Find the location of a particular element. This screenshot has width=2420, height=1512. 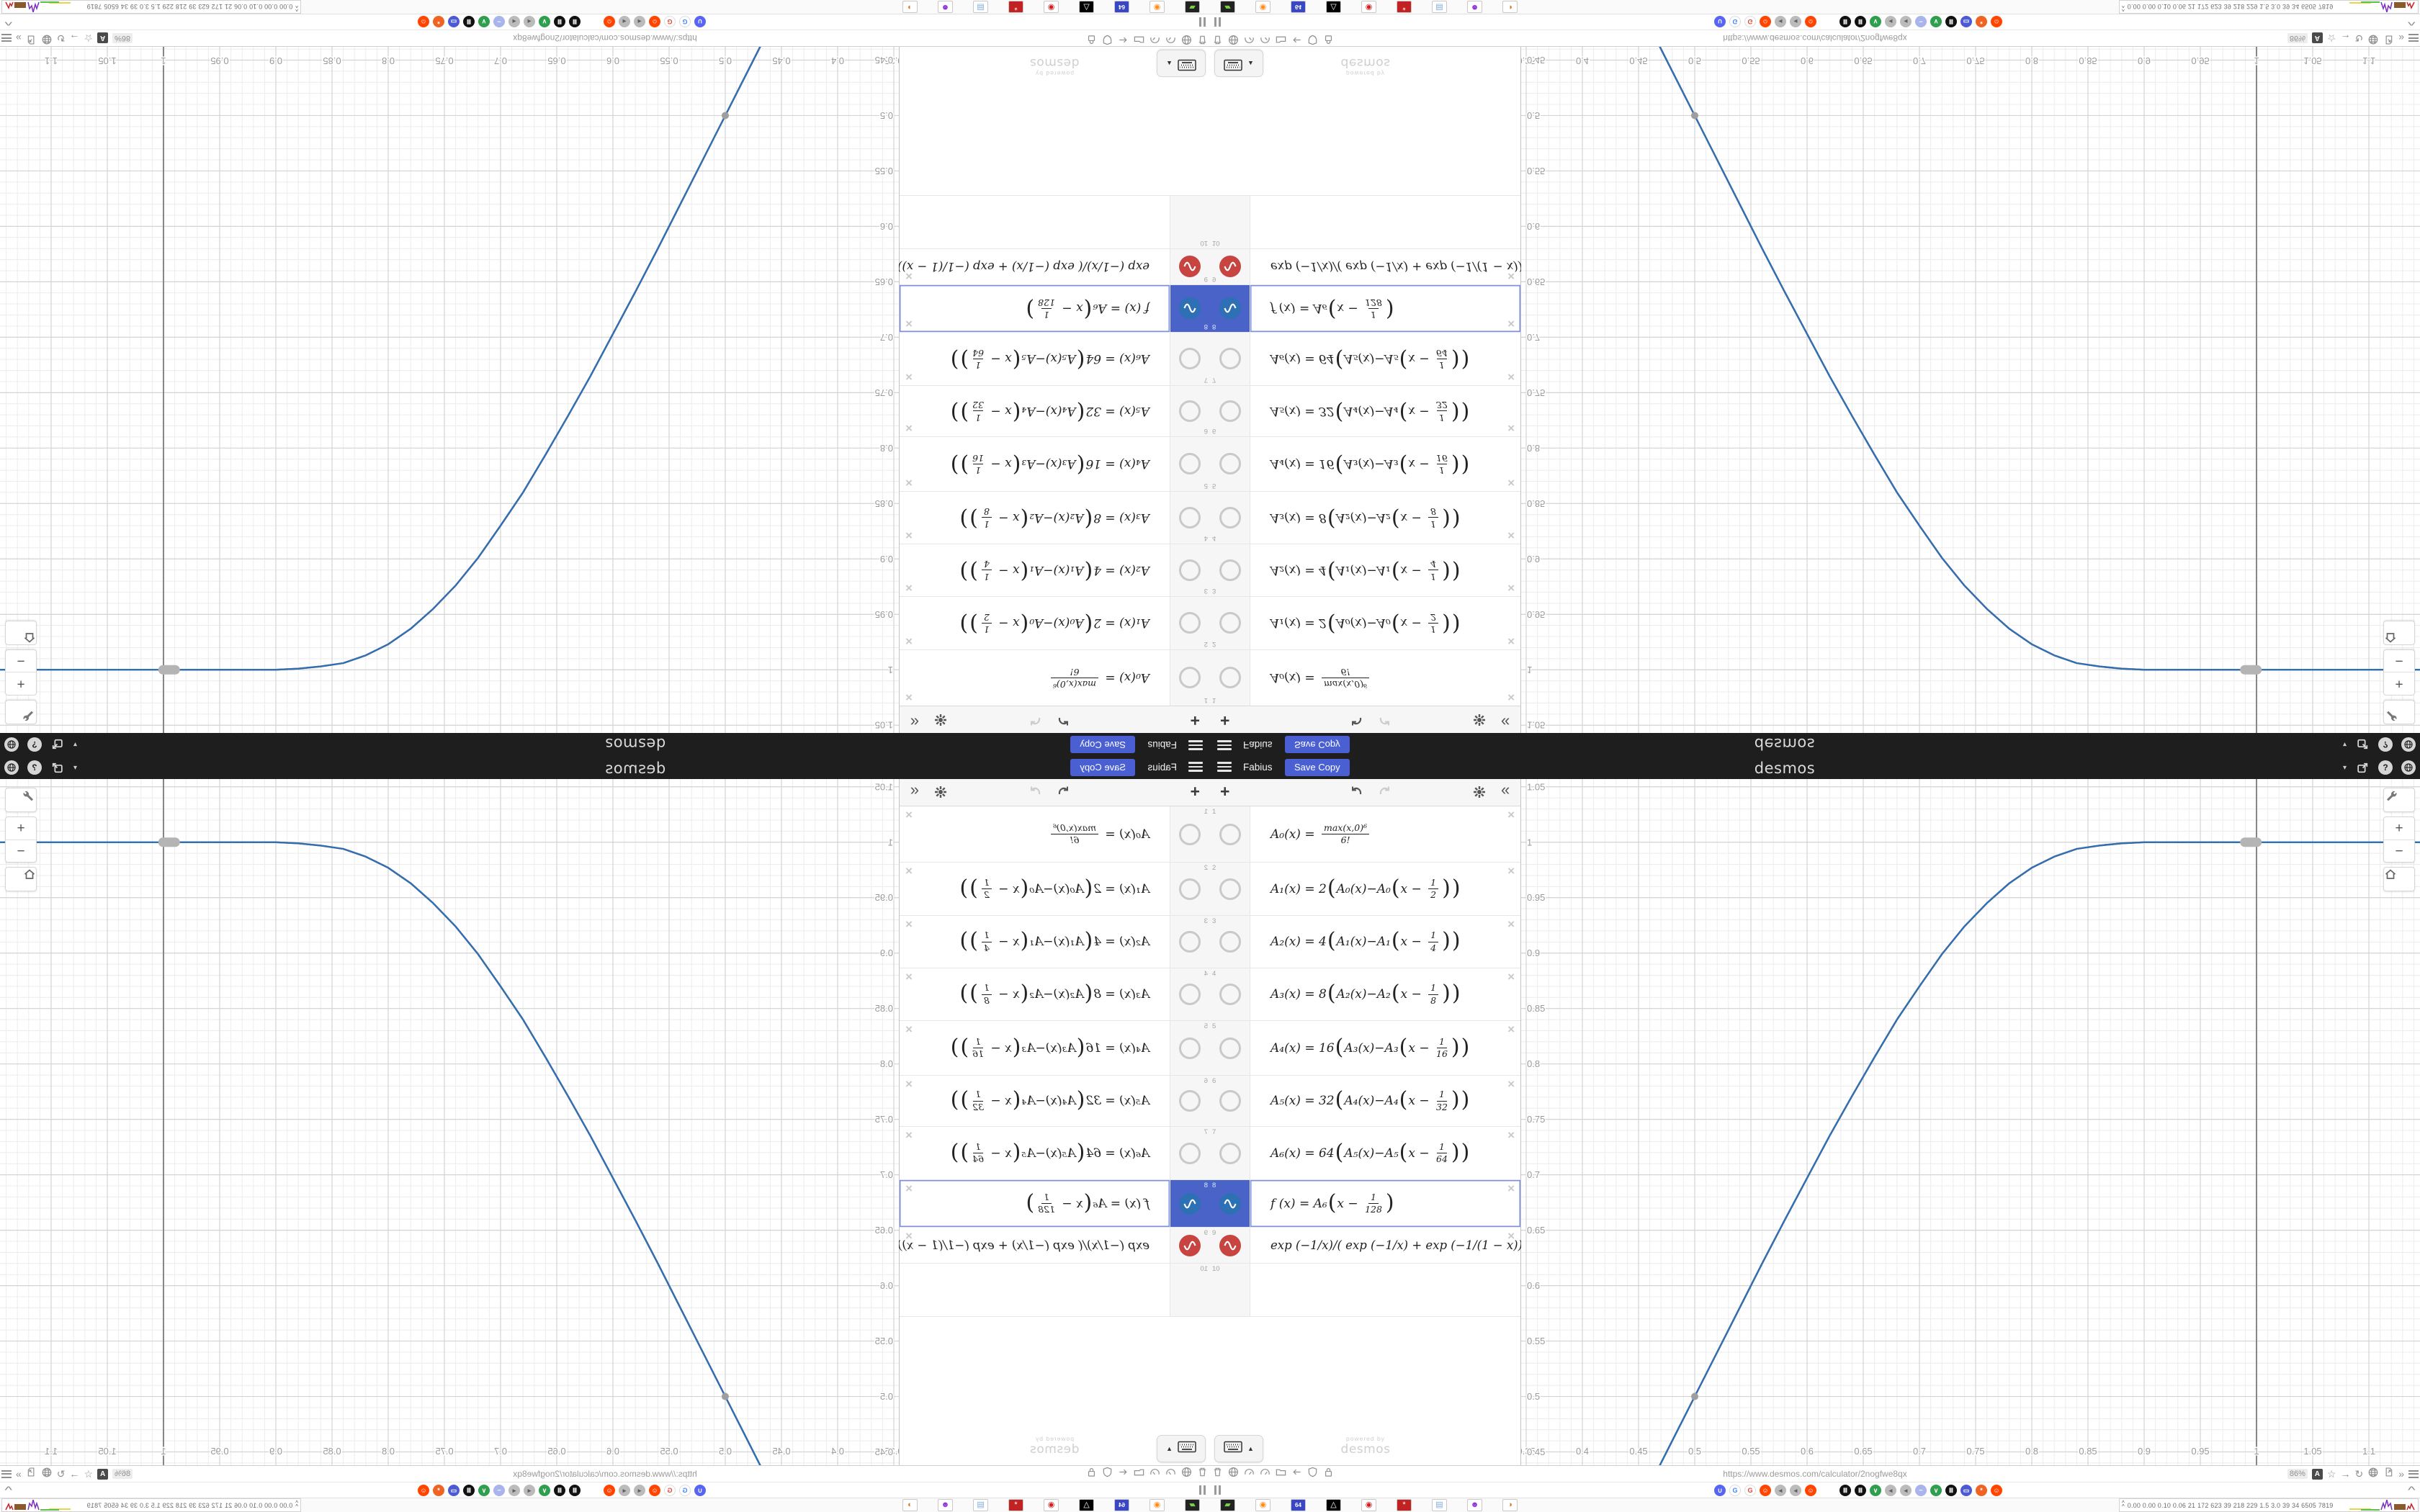

expression-row: 7 A₆(x) = 64(A₅(x)−A₅(x − 1 64)) × is located at coordinates (1365, 1153).